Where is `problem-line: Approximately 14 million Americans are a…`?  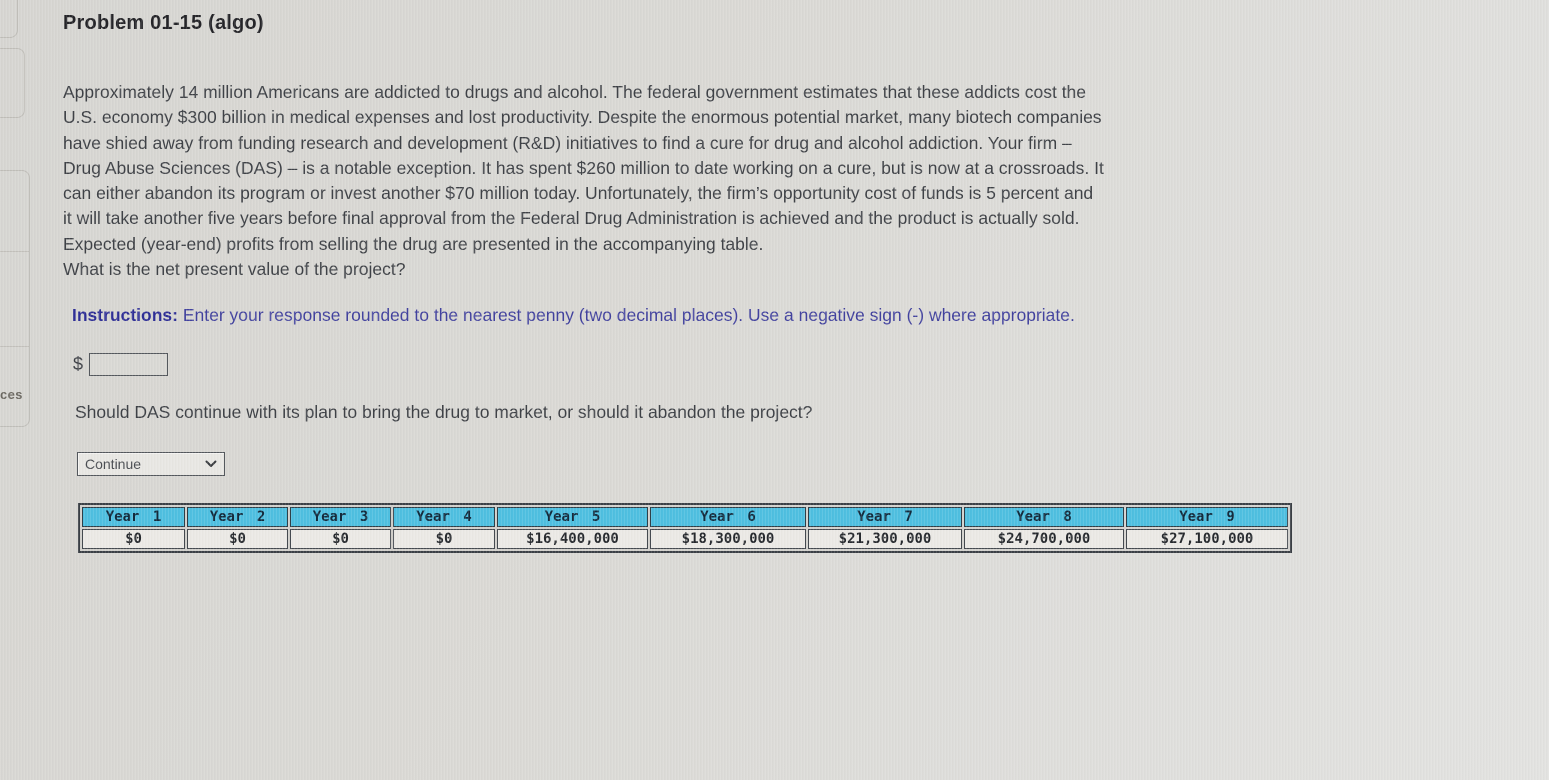 problem-line: Approximately 14 million Americans are a… is located at coordinates (575, 92).